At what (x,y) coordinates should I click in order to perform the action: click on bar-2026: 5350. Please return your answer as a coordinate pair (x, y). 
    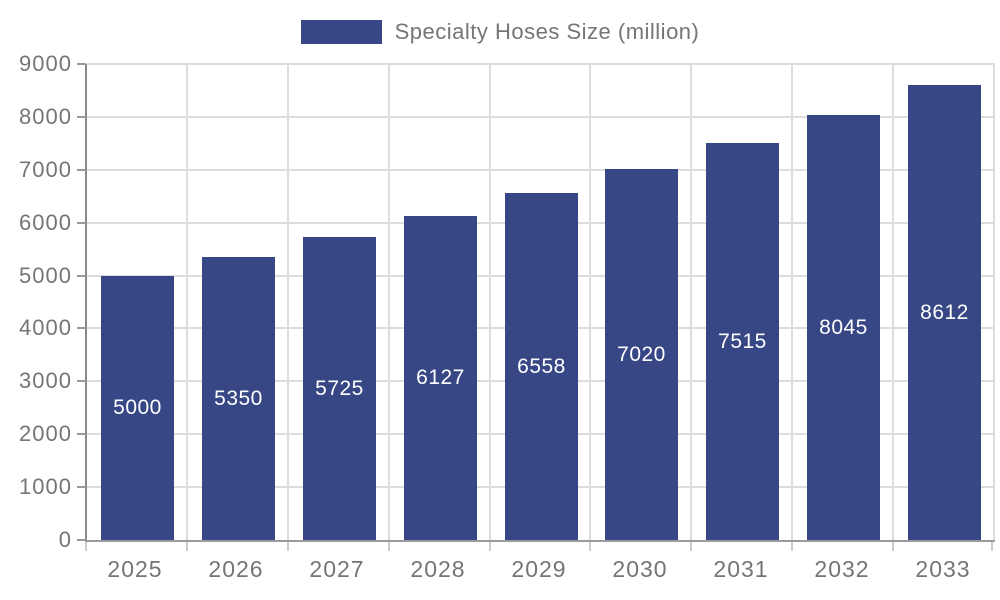
    Looking at the image, I should click on (238, 398).